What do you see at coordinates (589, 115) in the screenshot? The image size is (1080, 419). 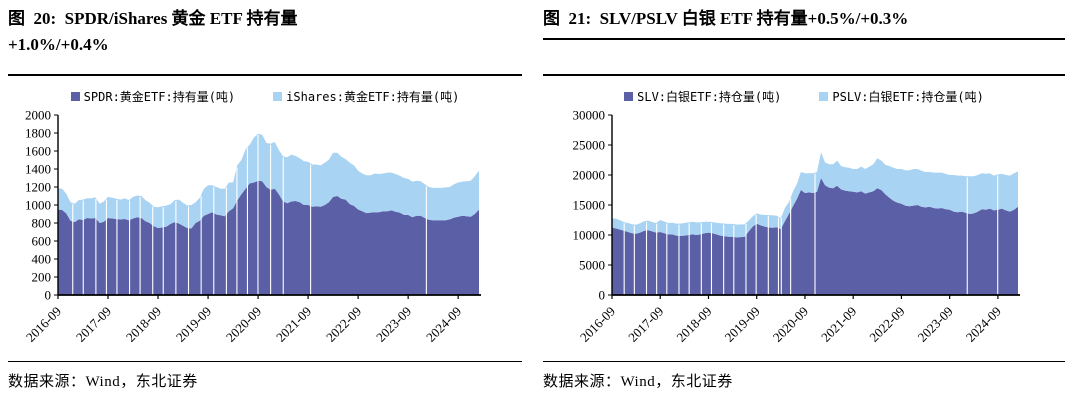 I see `svg-text: 30000` at bounding box center [589, 115].